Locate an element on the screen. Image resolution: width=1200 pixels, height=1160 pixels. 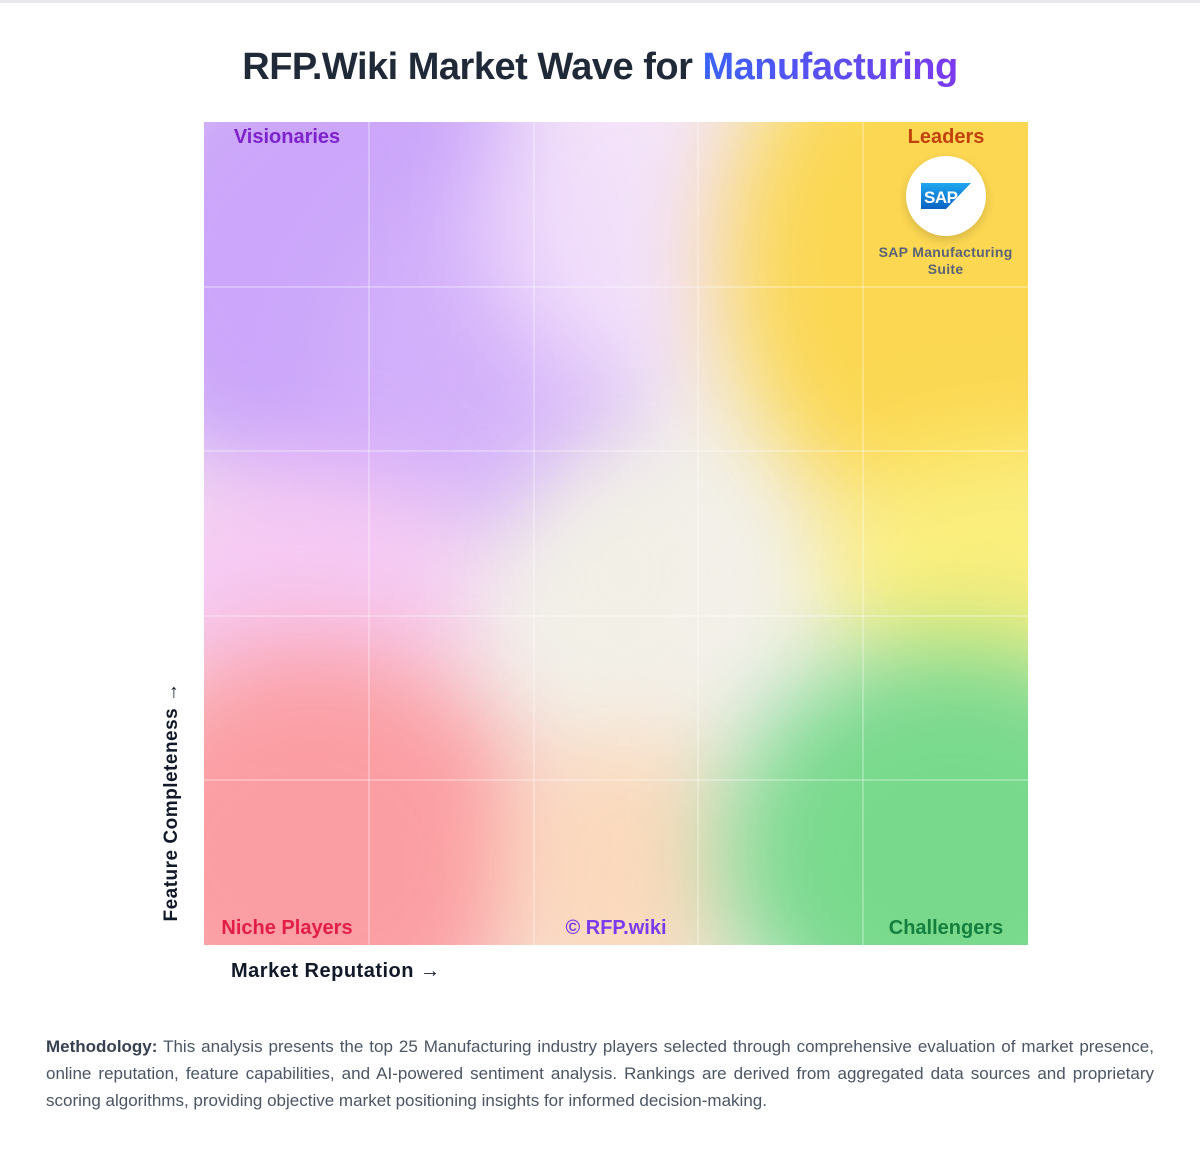
top-divider is located at coordinates (600, 1).